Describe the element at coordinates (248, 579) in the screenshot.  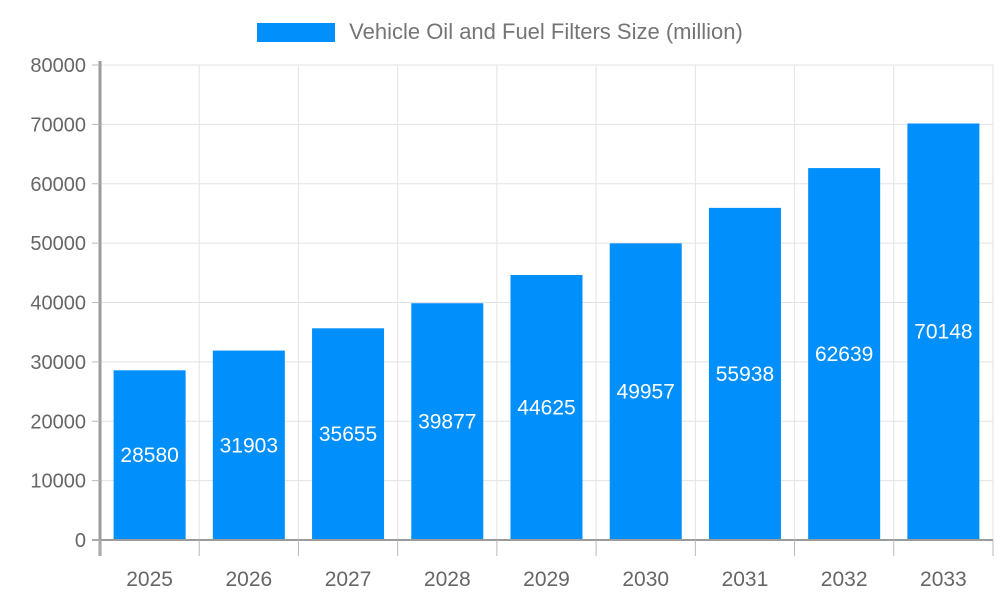
I see `x-tick-label: 2026` at that location.